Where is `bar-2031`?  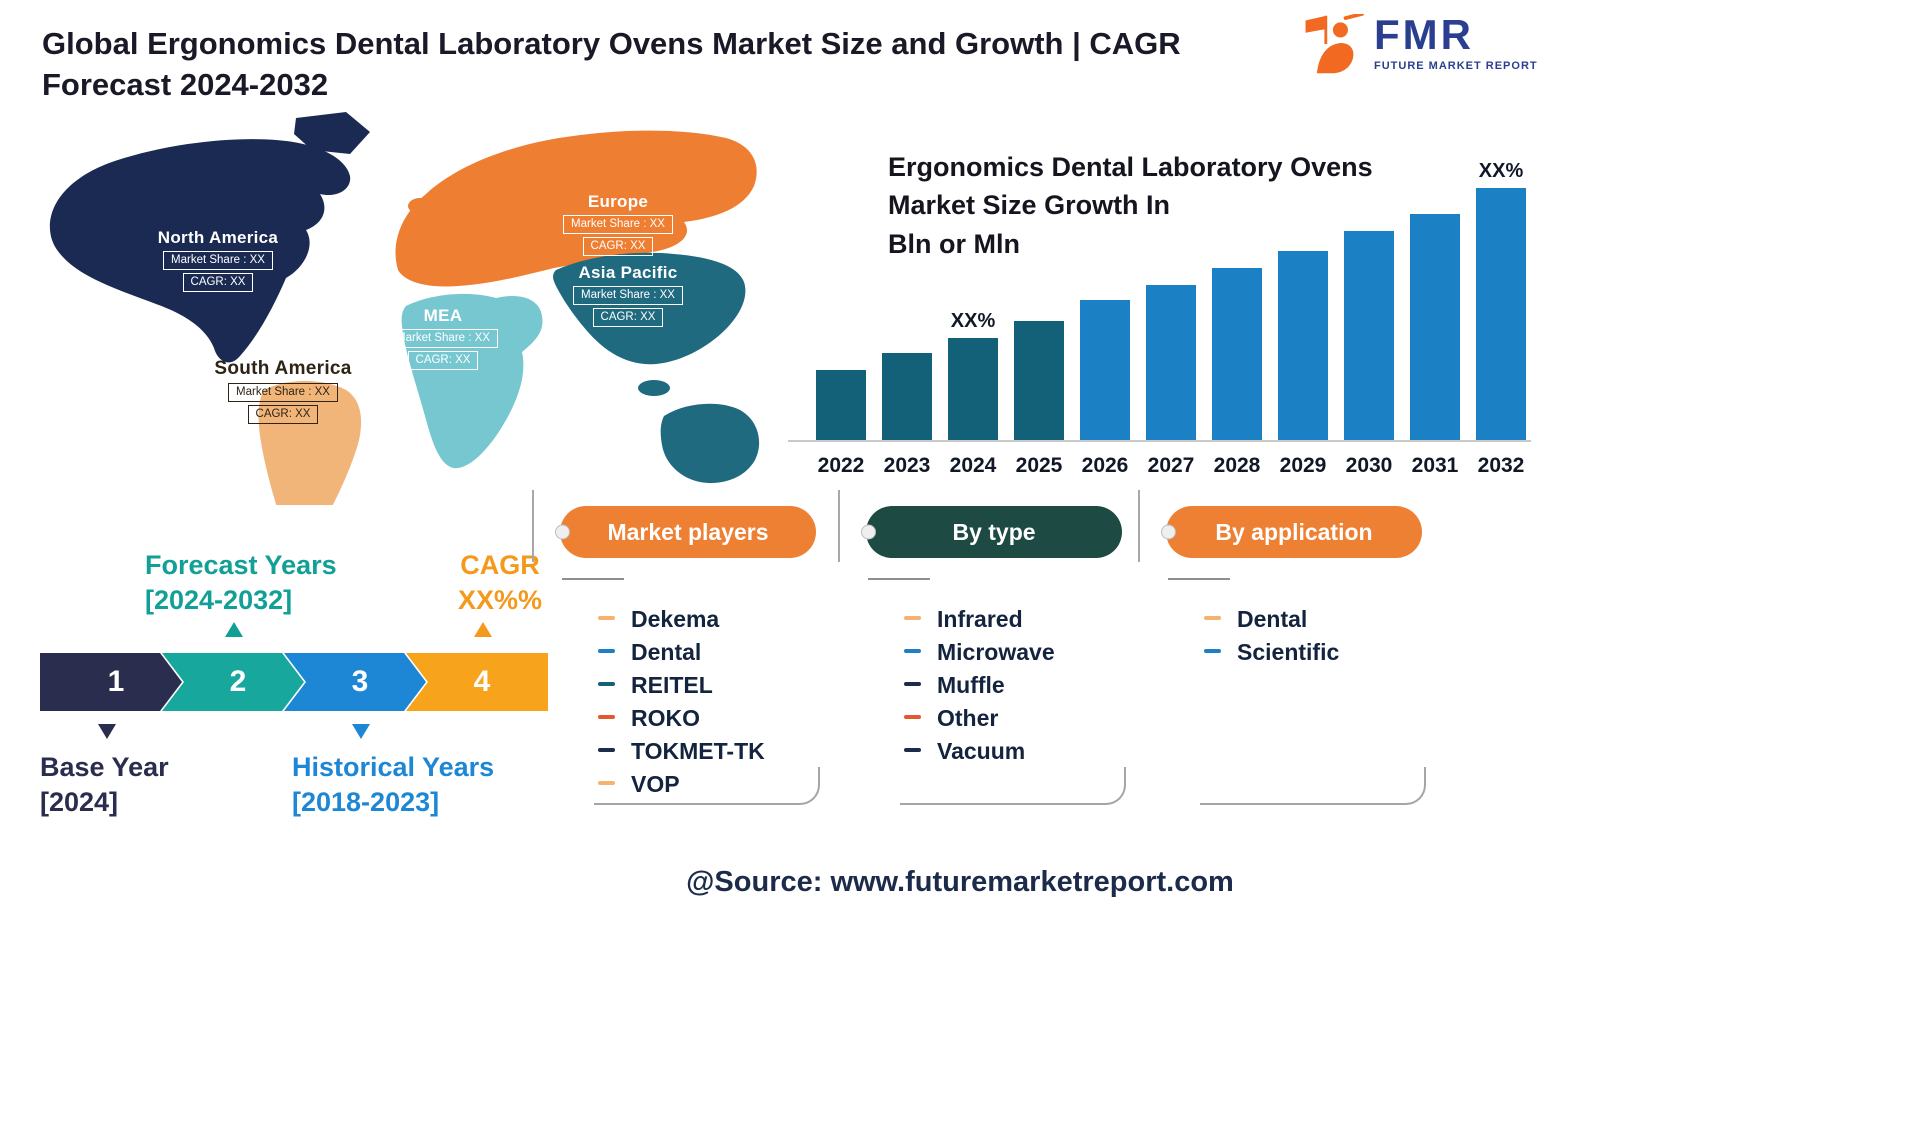
bar-2031 is located at coordinates (1435, 313).